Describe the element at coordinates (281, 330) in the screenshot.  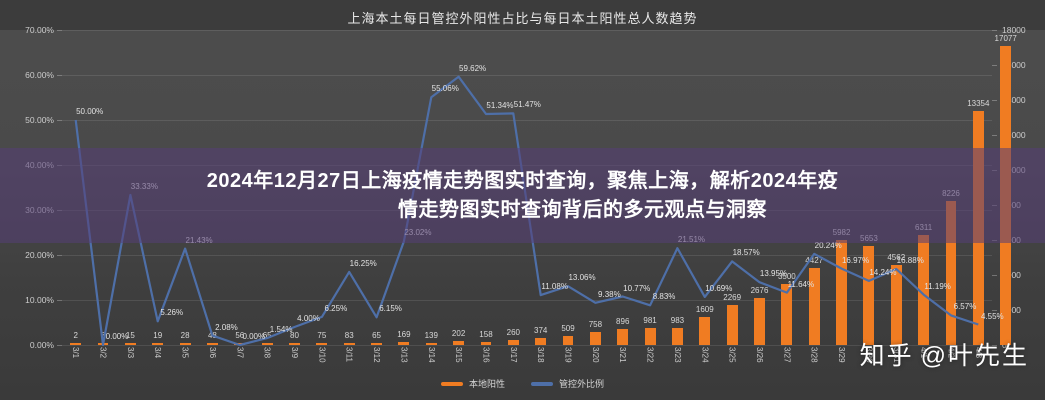
I see `line-value-label: 1.54%` at that location.